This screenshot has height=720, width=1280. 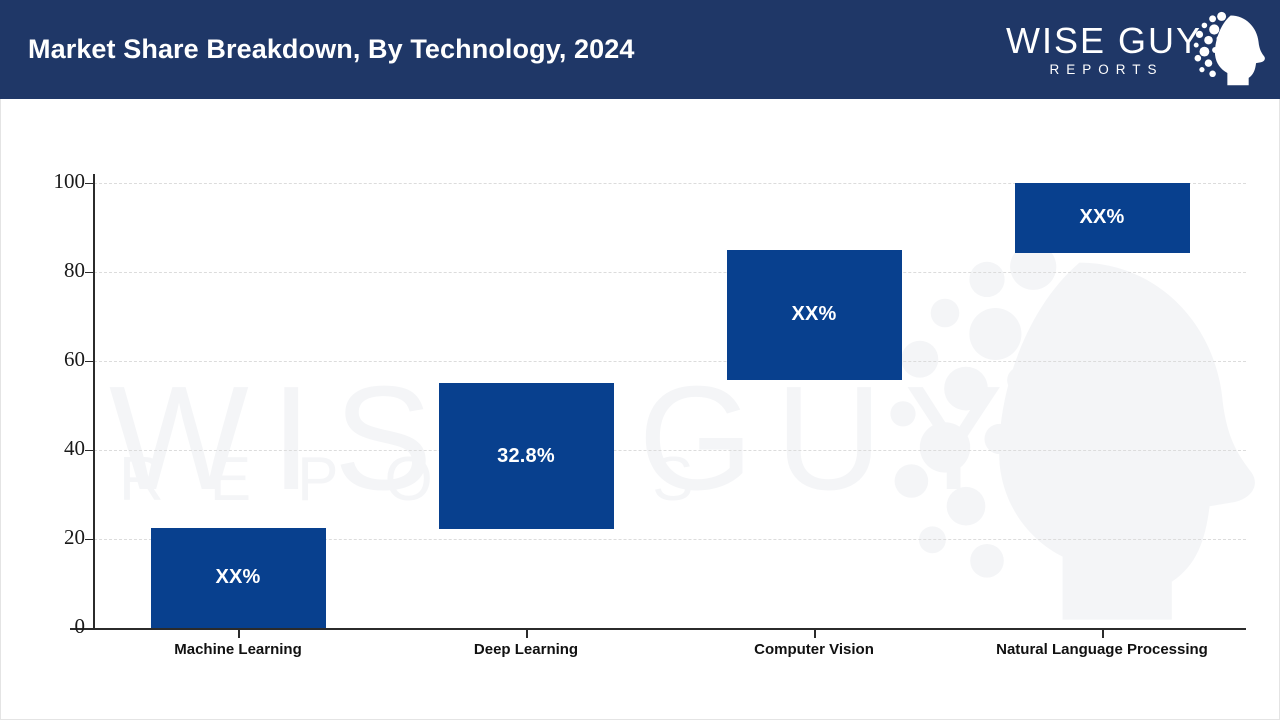 What do you see at coordinates (1103, 40) in the screenshot?
I see `logo-main-text: WISE GUY` at bounding box center [1103, 40].